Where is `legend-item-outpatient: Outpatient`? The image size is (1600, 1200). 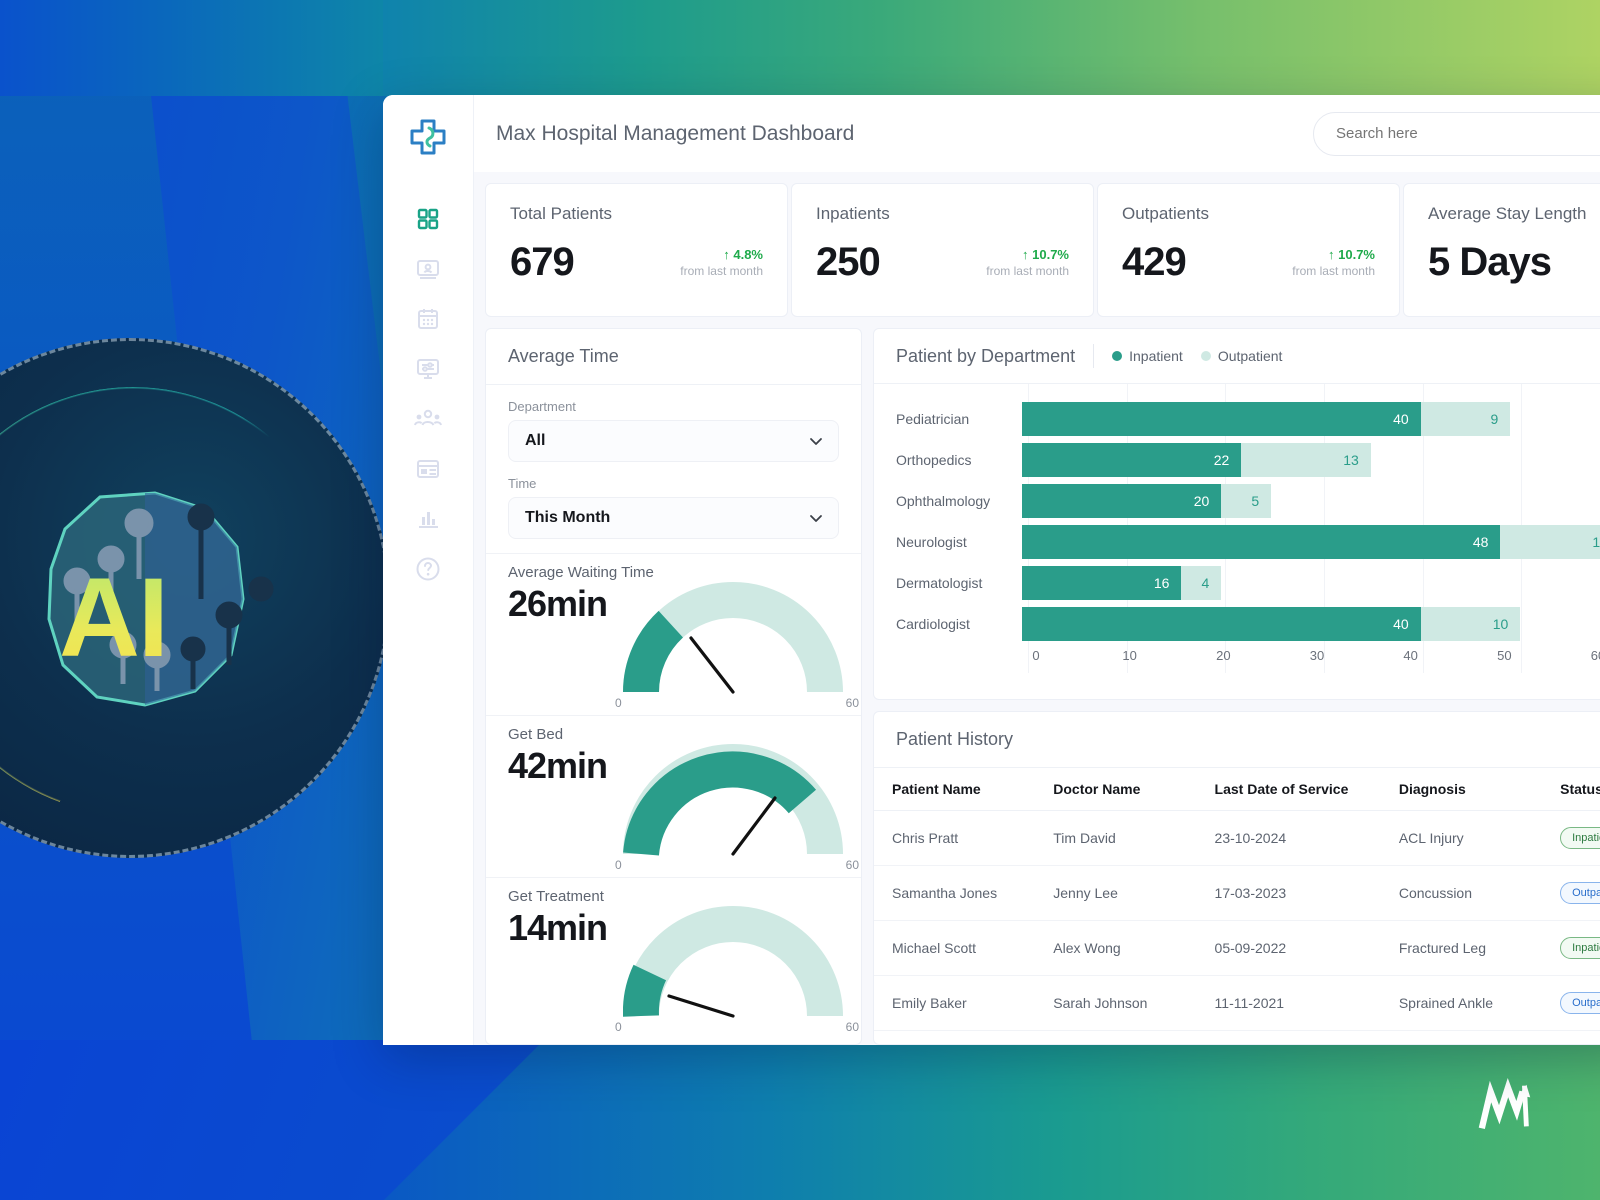
legend-item-outpatient: Outpatient is located at coordinates (1241, 356).